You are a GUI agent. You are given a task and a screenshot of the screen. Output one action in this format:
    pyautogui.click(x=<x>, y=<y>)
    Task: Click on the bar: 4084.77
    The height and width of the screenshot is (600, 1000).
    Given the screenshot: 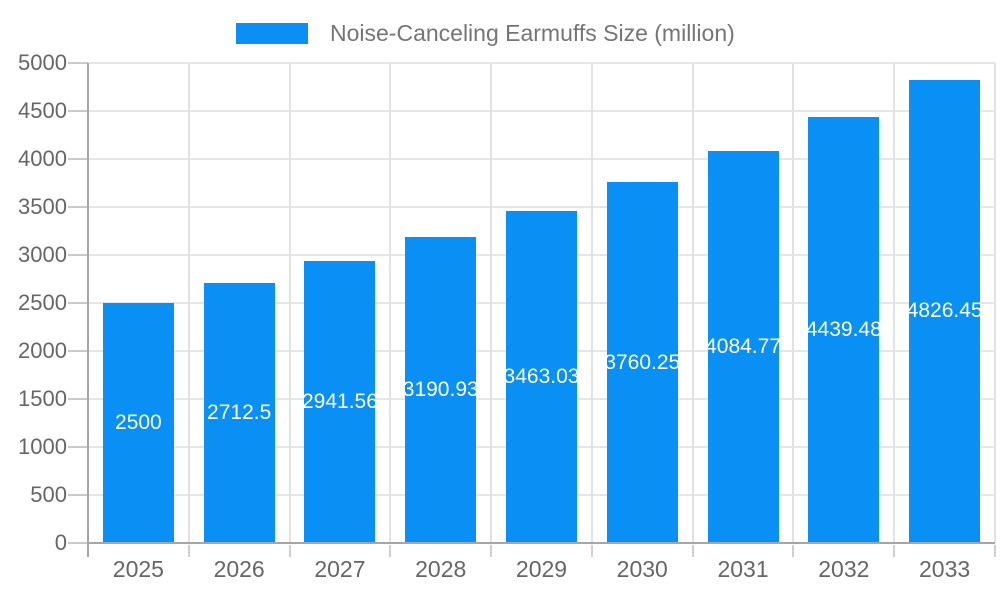 What is the action you would take?
    pyautogui.click(x=743, y=346)
    